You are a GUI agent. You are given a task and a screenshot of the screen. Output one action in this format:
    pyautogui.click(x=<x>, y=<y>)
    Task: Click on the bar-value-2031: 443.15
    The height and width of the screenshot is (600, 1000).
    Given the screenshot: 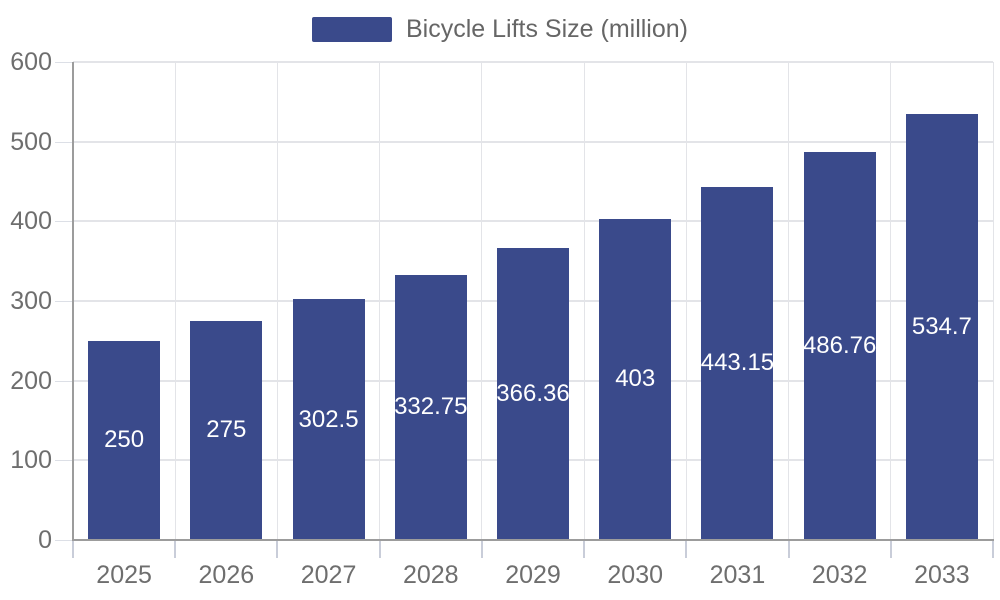 What is the action you would take?
    pyautogui.click(x=737, y=363)
    